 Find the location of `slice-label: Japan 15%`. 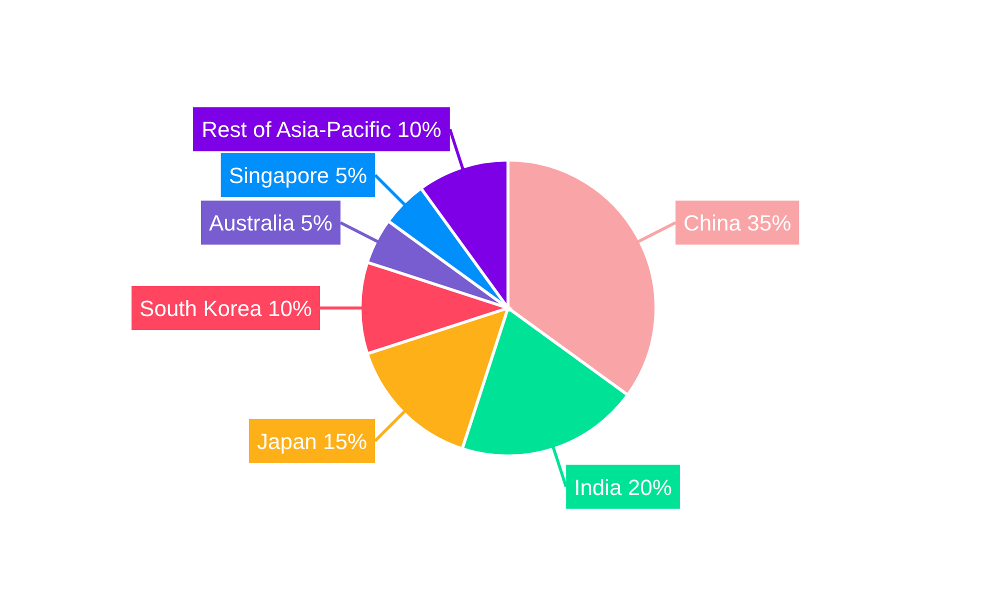

slice-label: Japan 15% is located at coordinates (312, 441).